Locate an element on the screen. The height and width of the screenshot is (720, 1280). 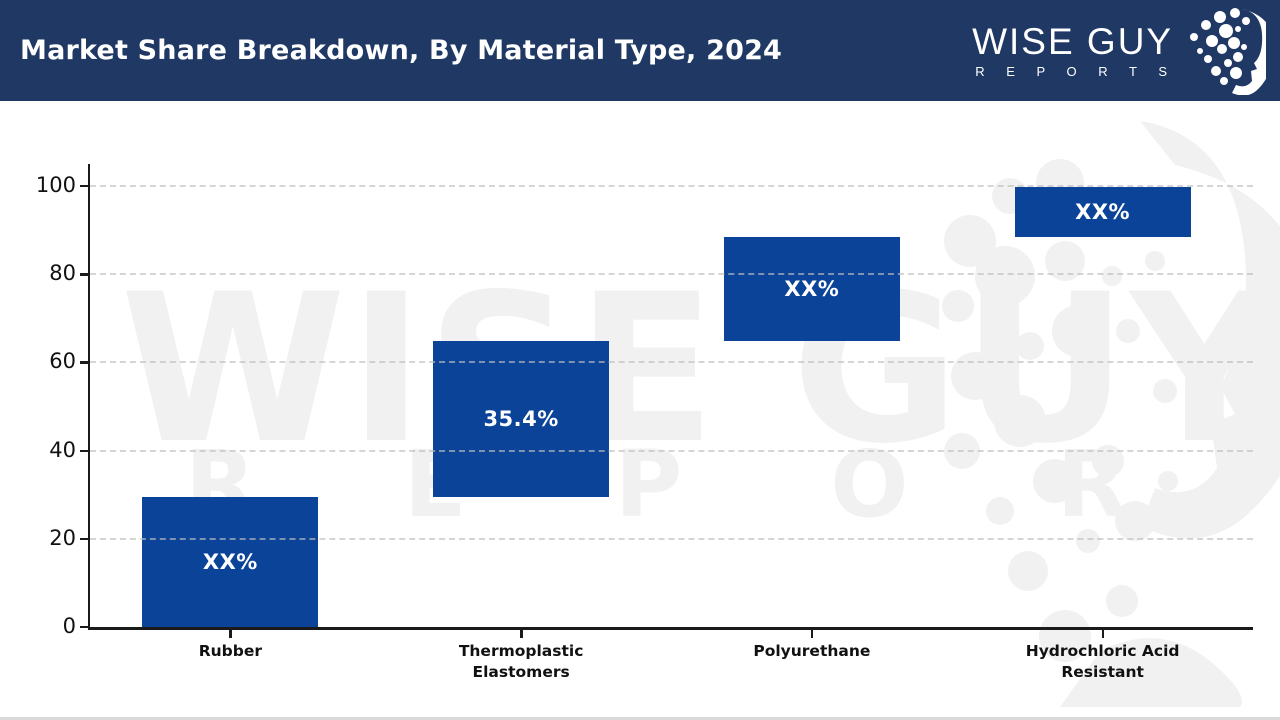
x-category-label: Thermoplastic Elastomers is located at coordinates (521, 661).